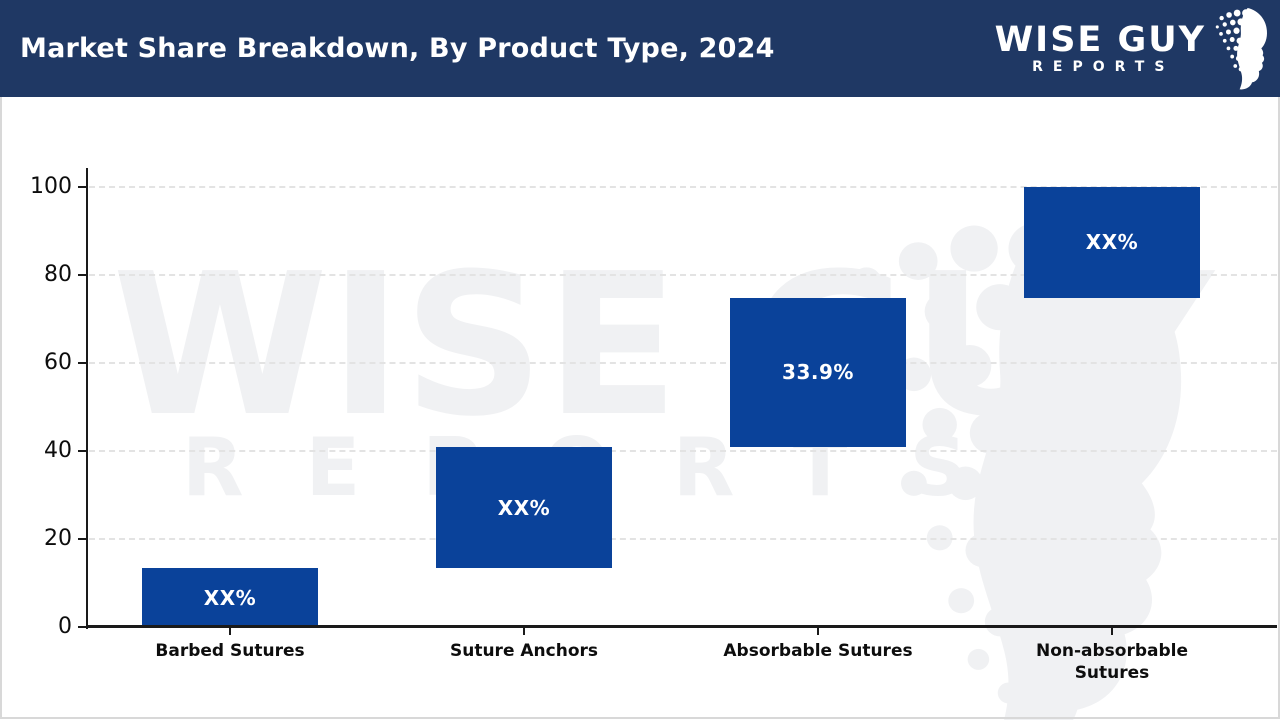 Image resolution: width=1280 pixels, height=720 pixels. Describe the element at coordinates (681, 626) in the screenshot. I see `x-axis-line` at that location.